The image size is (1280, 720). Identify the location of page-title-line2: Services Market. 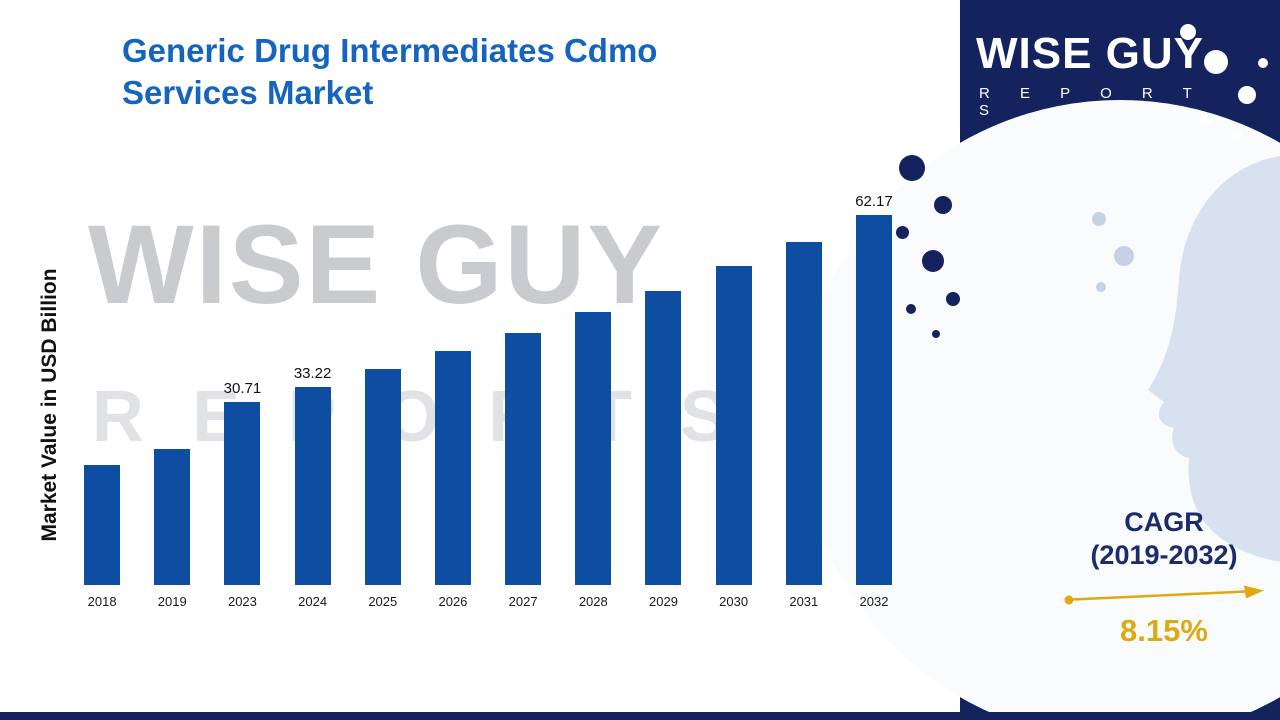
(248, 92).